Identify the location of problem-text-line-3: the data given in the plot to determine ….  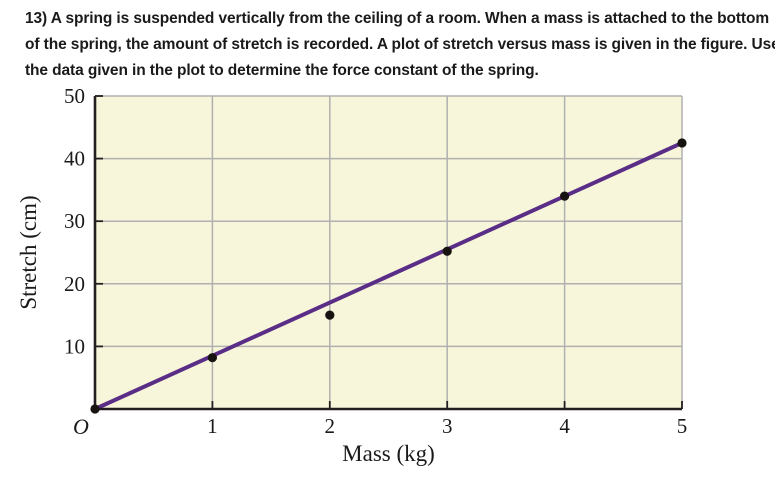
(282, 70).